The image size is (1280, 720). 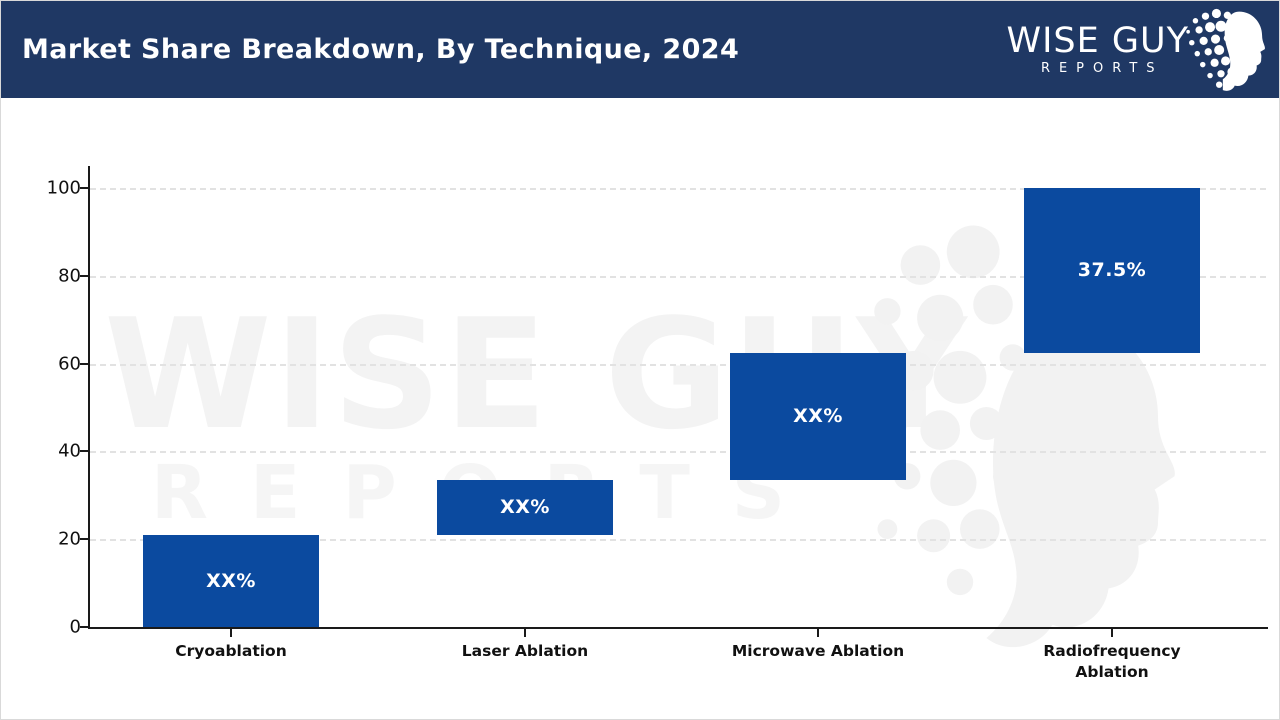 I want to click on bar-cryoablation: XX%, so click(x=231, y=580).